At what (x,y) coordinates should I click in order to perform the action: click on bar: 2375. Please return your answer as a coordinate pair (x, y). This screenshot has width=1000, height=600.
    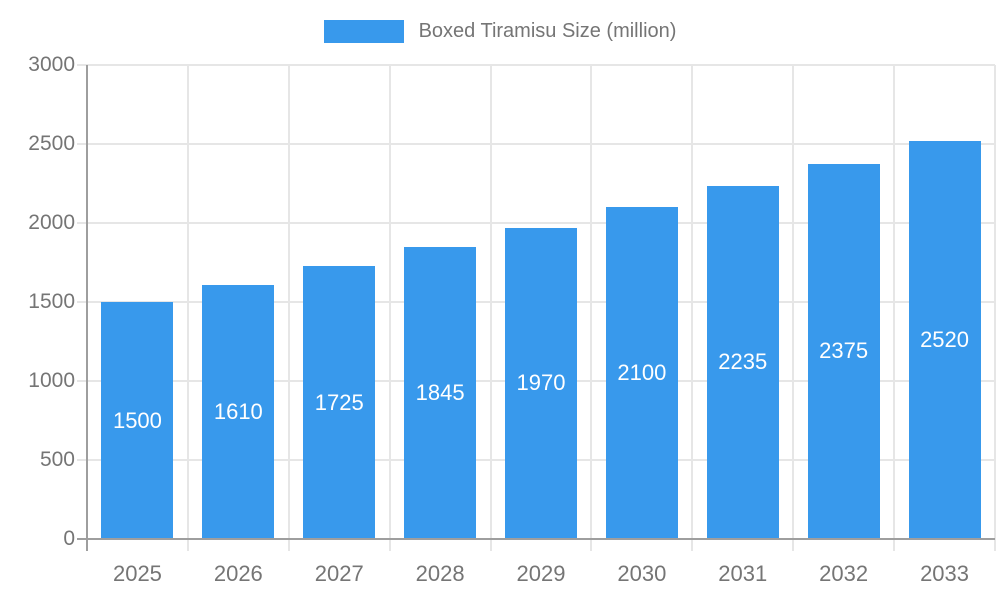
    Looking at the image, I should click on (843, 351).